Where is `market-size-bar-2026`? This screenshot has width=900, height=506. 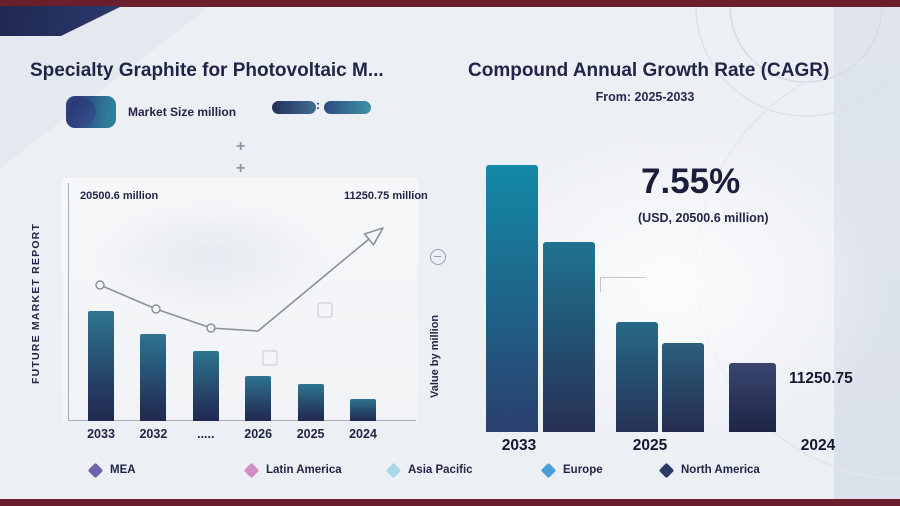 market-size-bar-2026 is located at coordinates (258, 398).